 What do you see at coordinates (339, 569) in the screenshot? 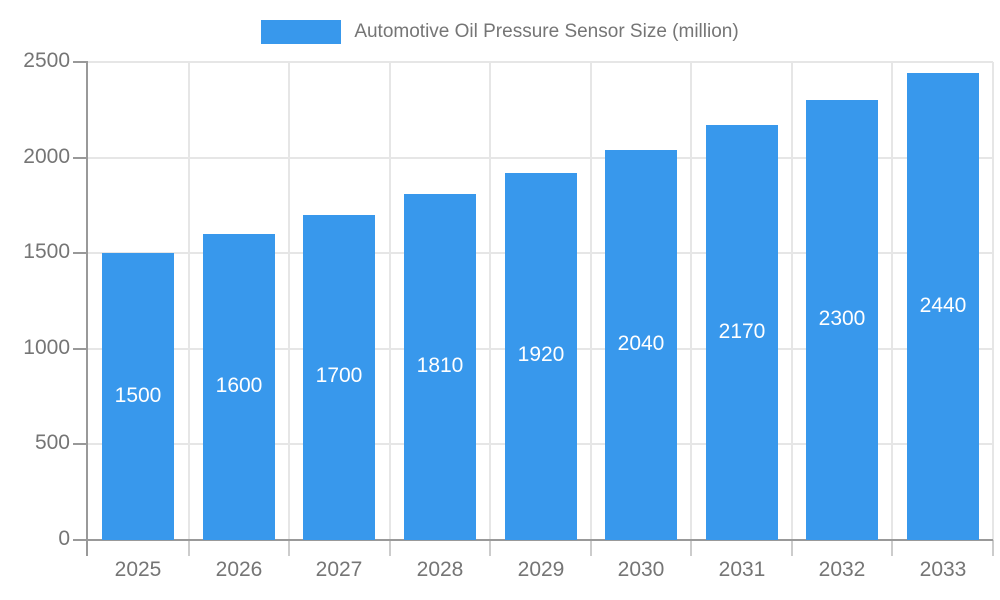
I see `x-axis-label: 2027` at bounding box center [339, 569].